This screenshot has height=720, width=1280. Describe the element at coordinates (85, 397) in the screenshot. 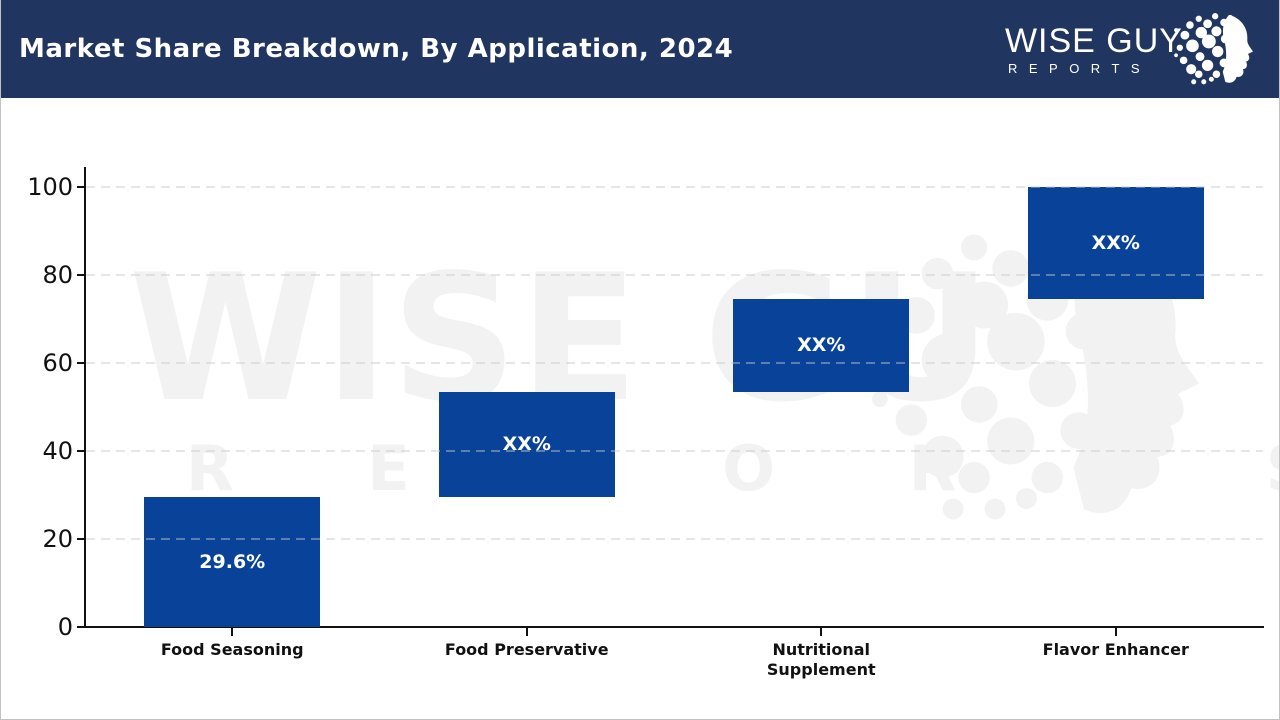

I see `y-axis-line` at that location.